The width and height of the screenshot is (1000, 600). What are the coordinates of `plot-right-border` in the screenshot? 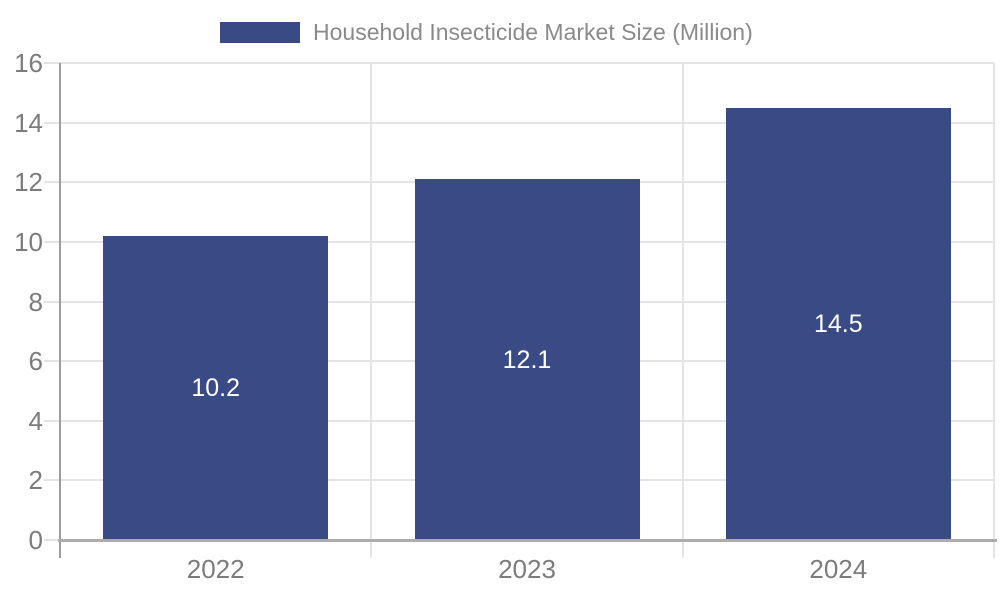 It's located at (994, 301).